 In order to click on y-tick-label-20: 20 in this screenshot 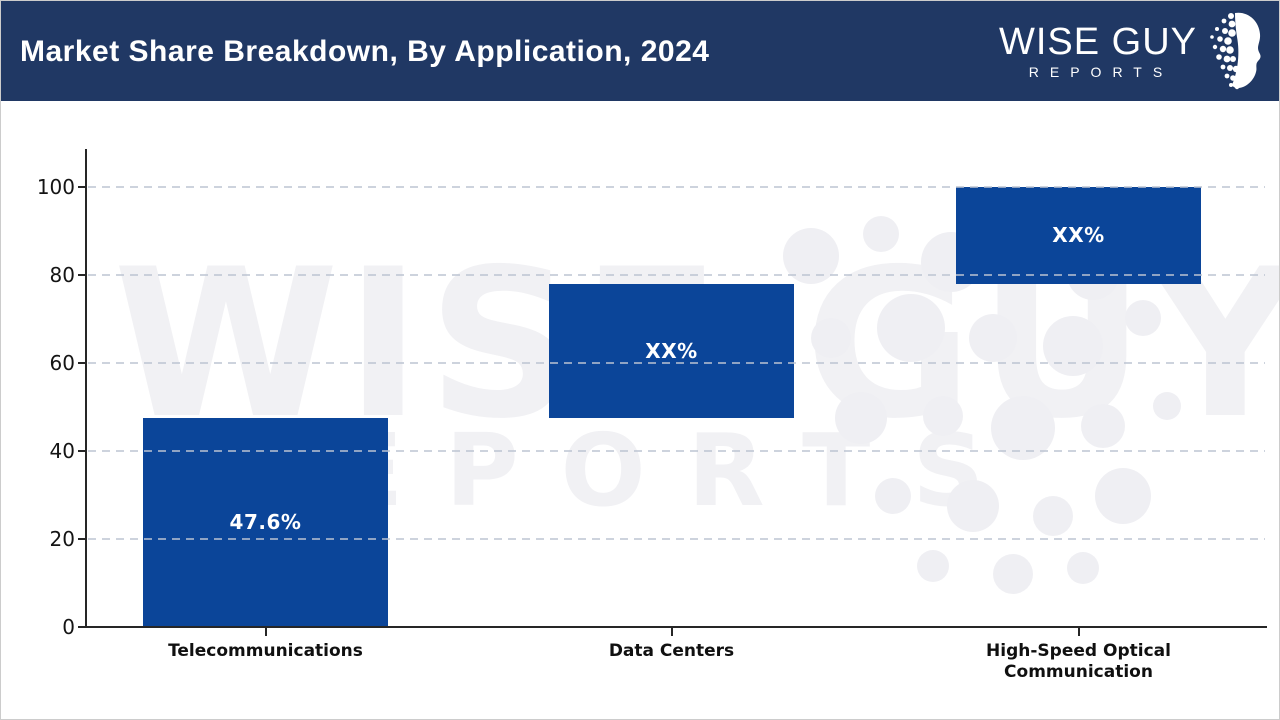, I will do `click(62, 539)`.